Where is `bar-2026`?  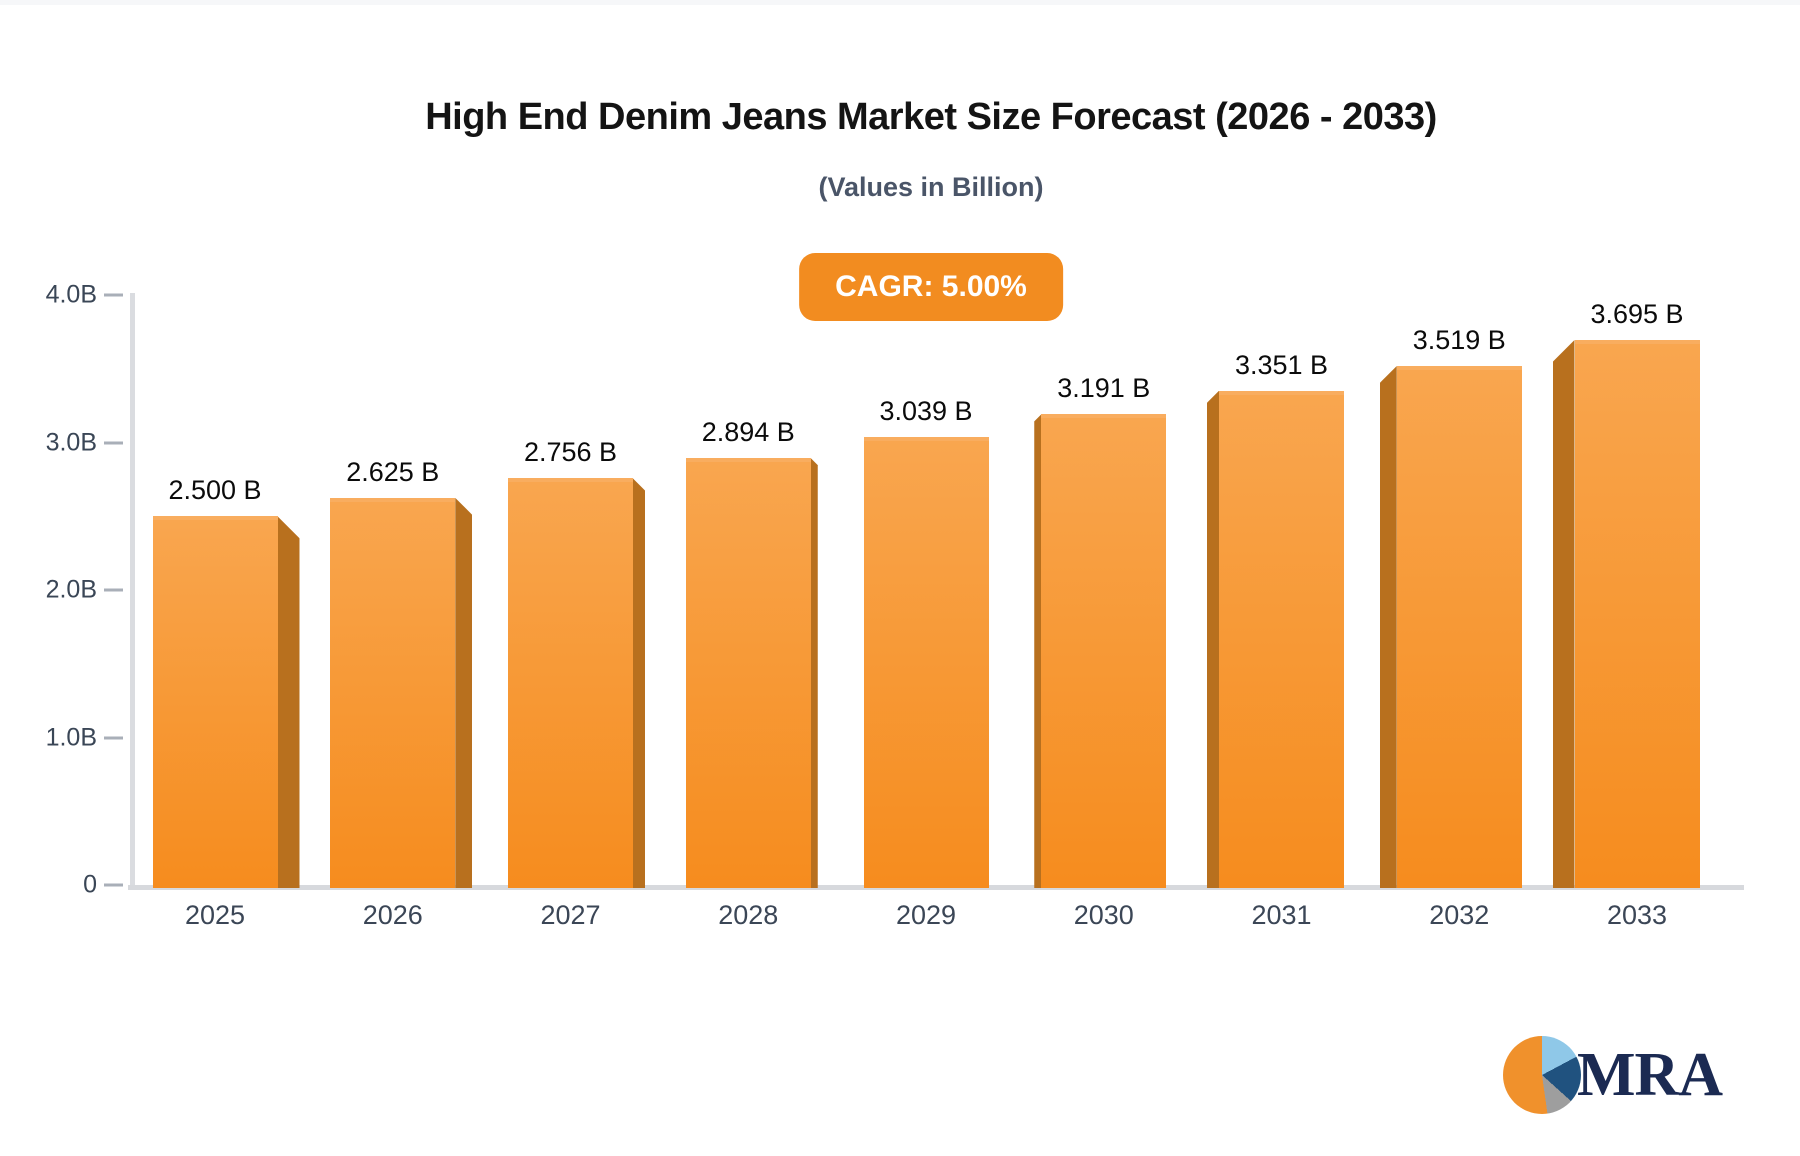
bar-2026 is located at coordinates (401, 692).